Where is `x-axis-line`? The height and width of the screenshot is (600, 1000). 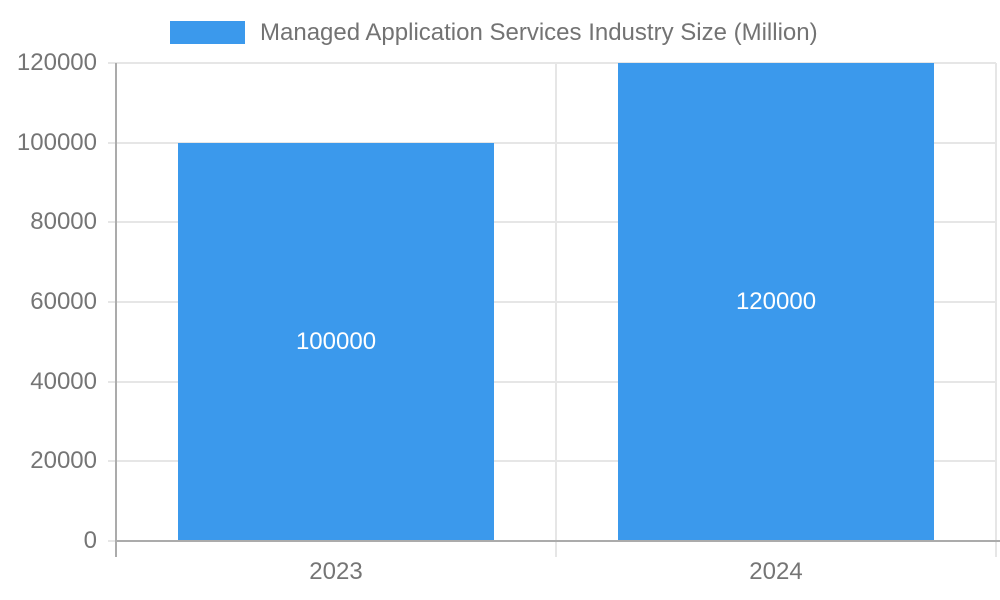
x-axis-line is located at coordinates (557, 541).